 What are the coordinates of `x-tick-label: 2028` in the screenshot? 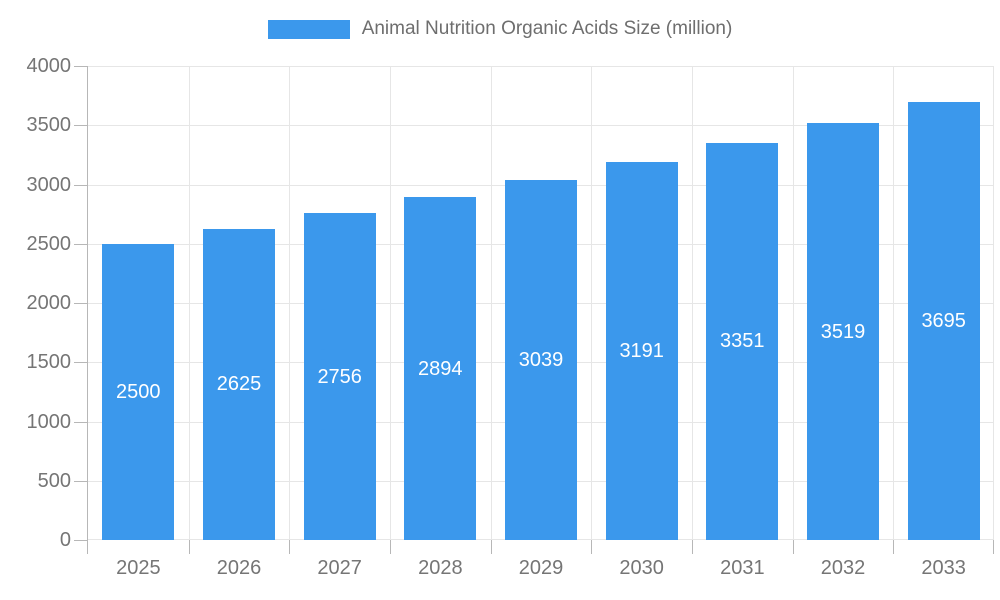 It's located at (440, 568).